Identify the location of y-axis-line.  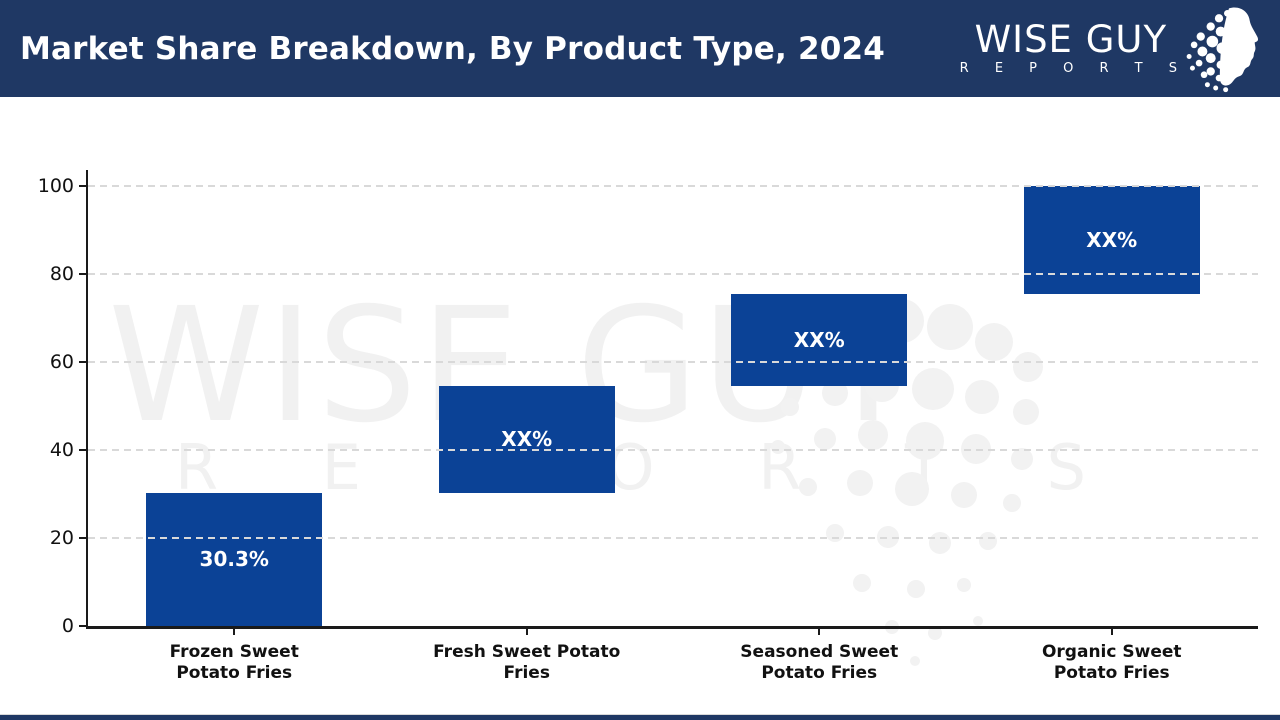
(87, 399).